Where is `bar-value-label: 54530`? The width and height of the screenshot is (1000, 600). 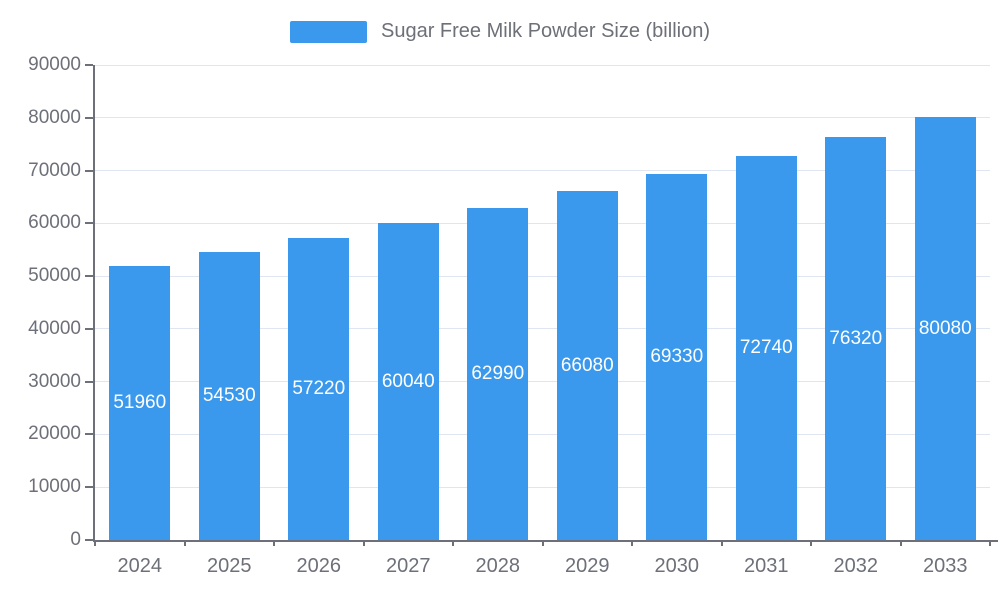
bar-value-label: 54530 is located at coordinates (229, 396).